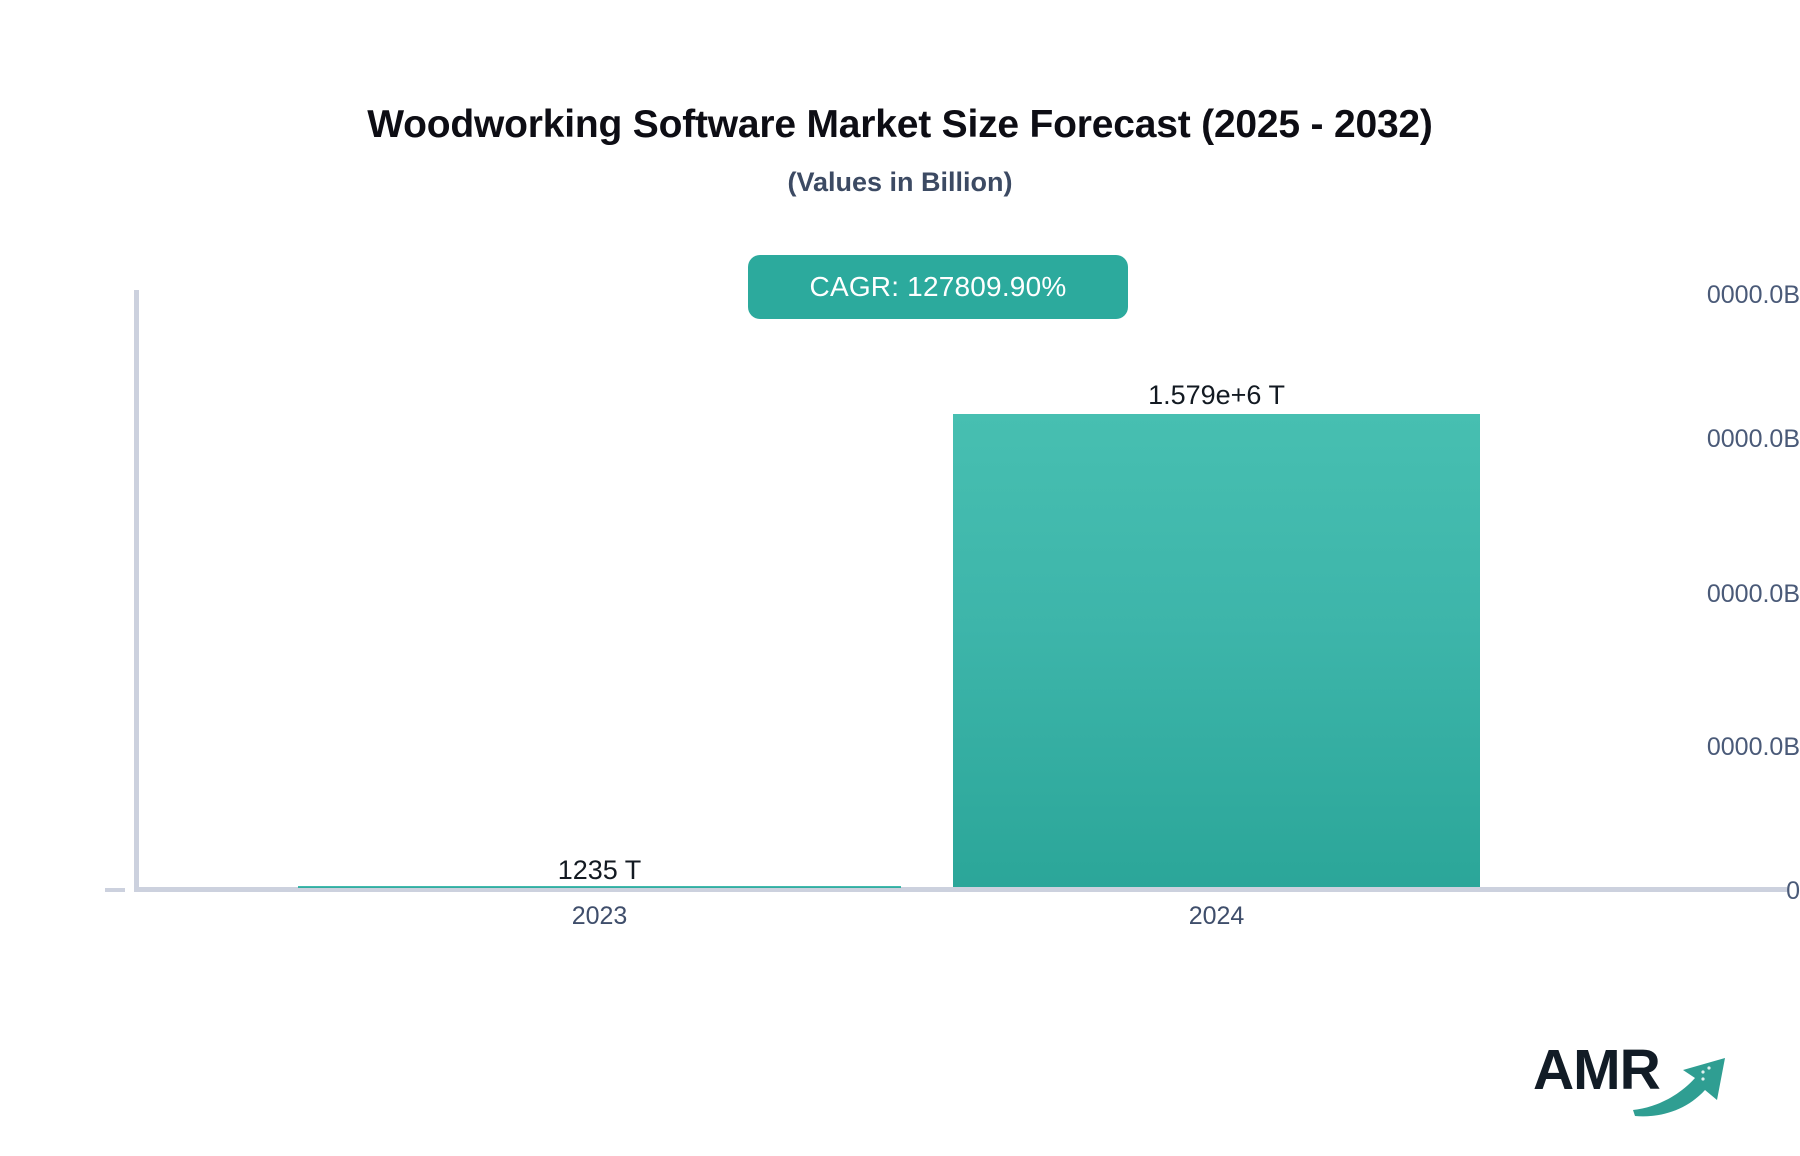 The height and width of the screenshot is (1156, 1800). I want to click on y-axis-line, so click(136, 591).